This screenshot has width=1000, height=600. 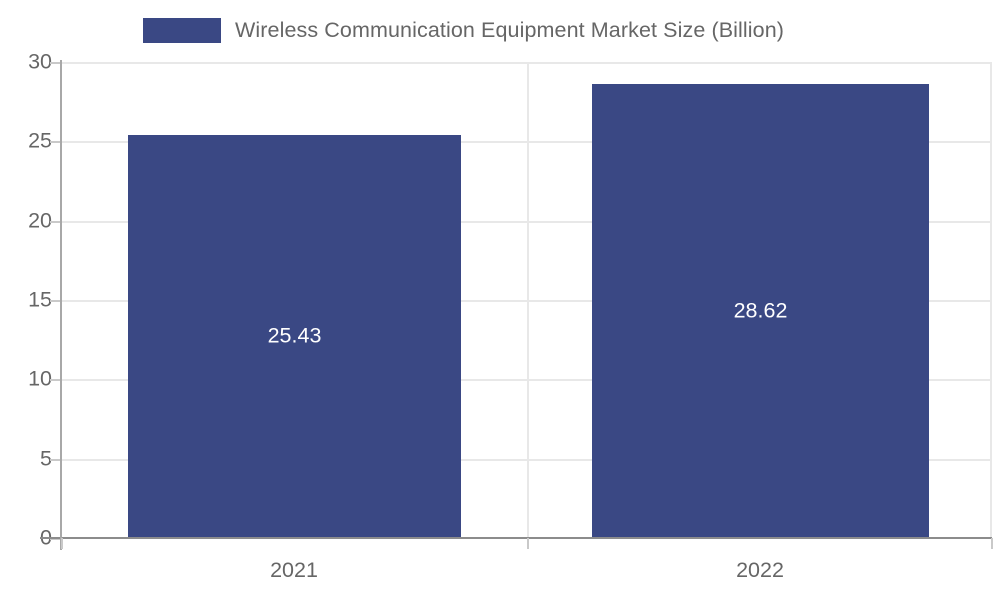 I want to click on y-tick-label-25: 25, so click(x=40, y=140).